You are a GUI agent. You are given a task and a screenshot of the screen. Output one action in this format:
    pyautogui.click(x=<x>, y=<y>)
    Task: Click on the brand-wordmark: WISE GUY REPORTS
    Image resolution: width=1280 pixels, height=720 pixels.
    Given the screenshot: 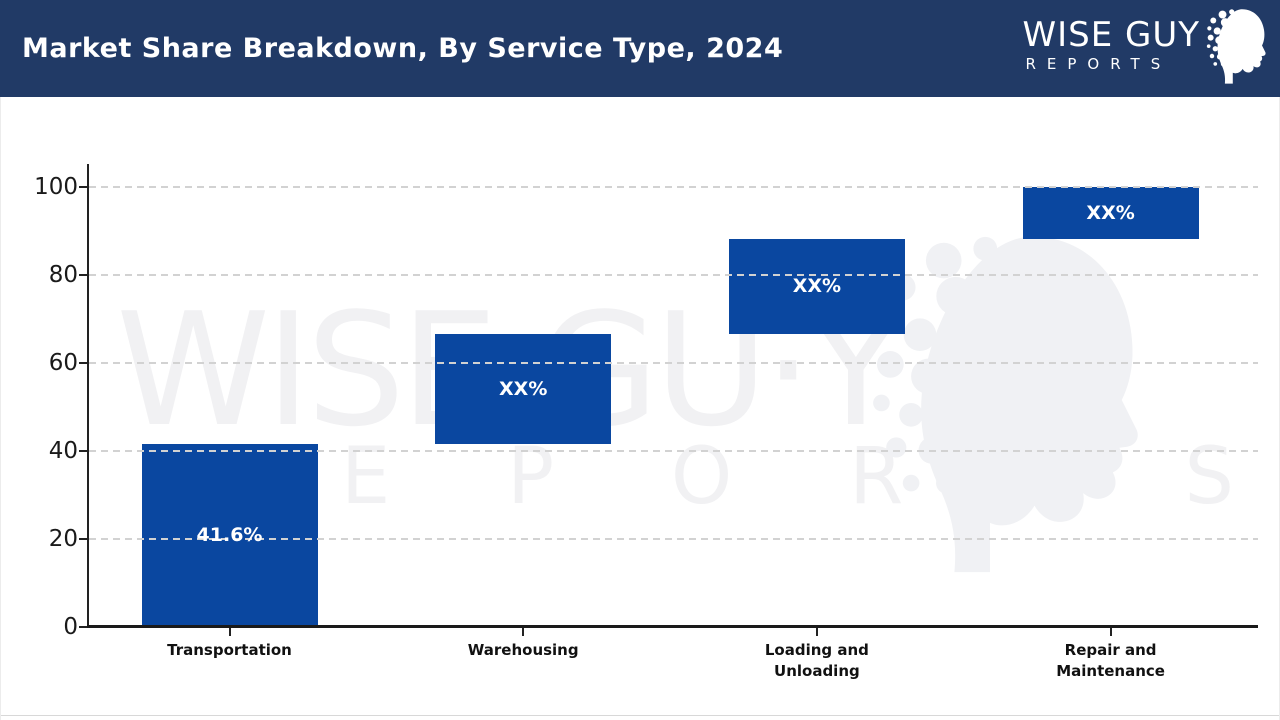 What is the action you would take?
    pyautogui.click(x=1111, y=44)
    